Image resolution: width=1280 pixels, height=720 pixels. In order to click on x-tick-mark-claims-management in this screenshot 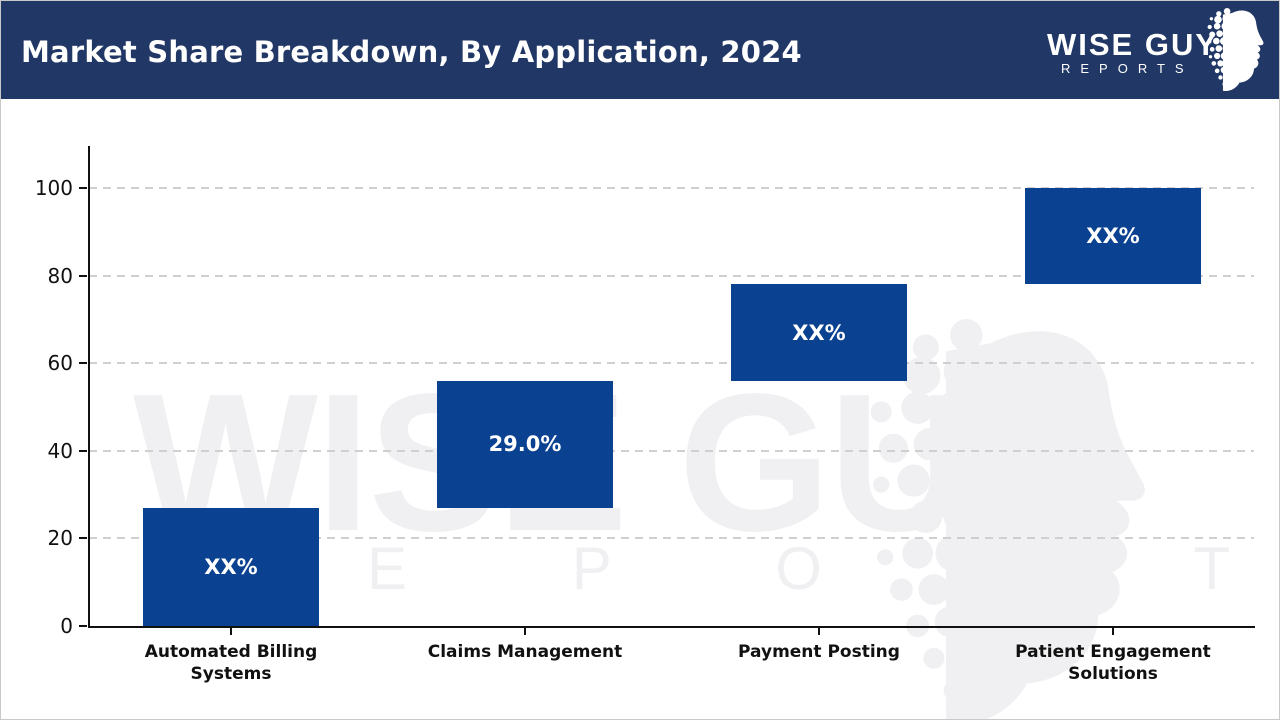, I will do `click(525, 631)`.